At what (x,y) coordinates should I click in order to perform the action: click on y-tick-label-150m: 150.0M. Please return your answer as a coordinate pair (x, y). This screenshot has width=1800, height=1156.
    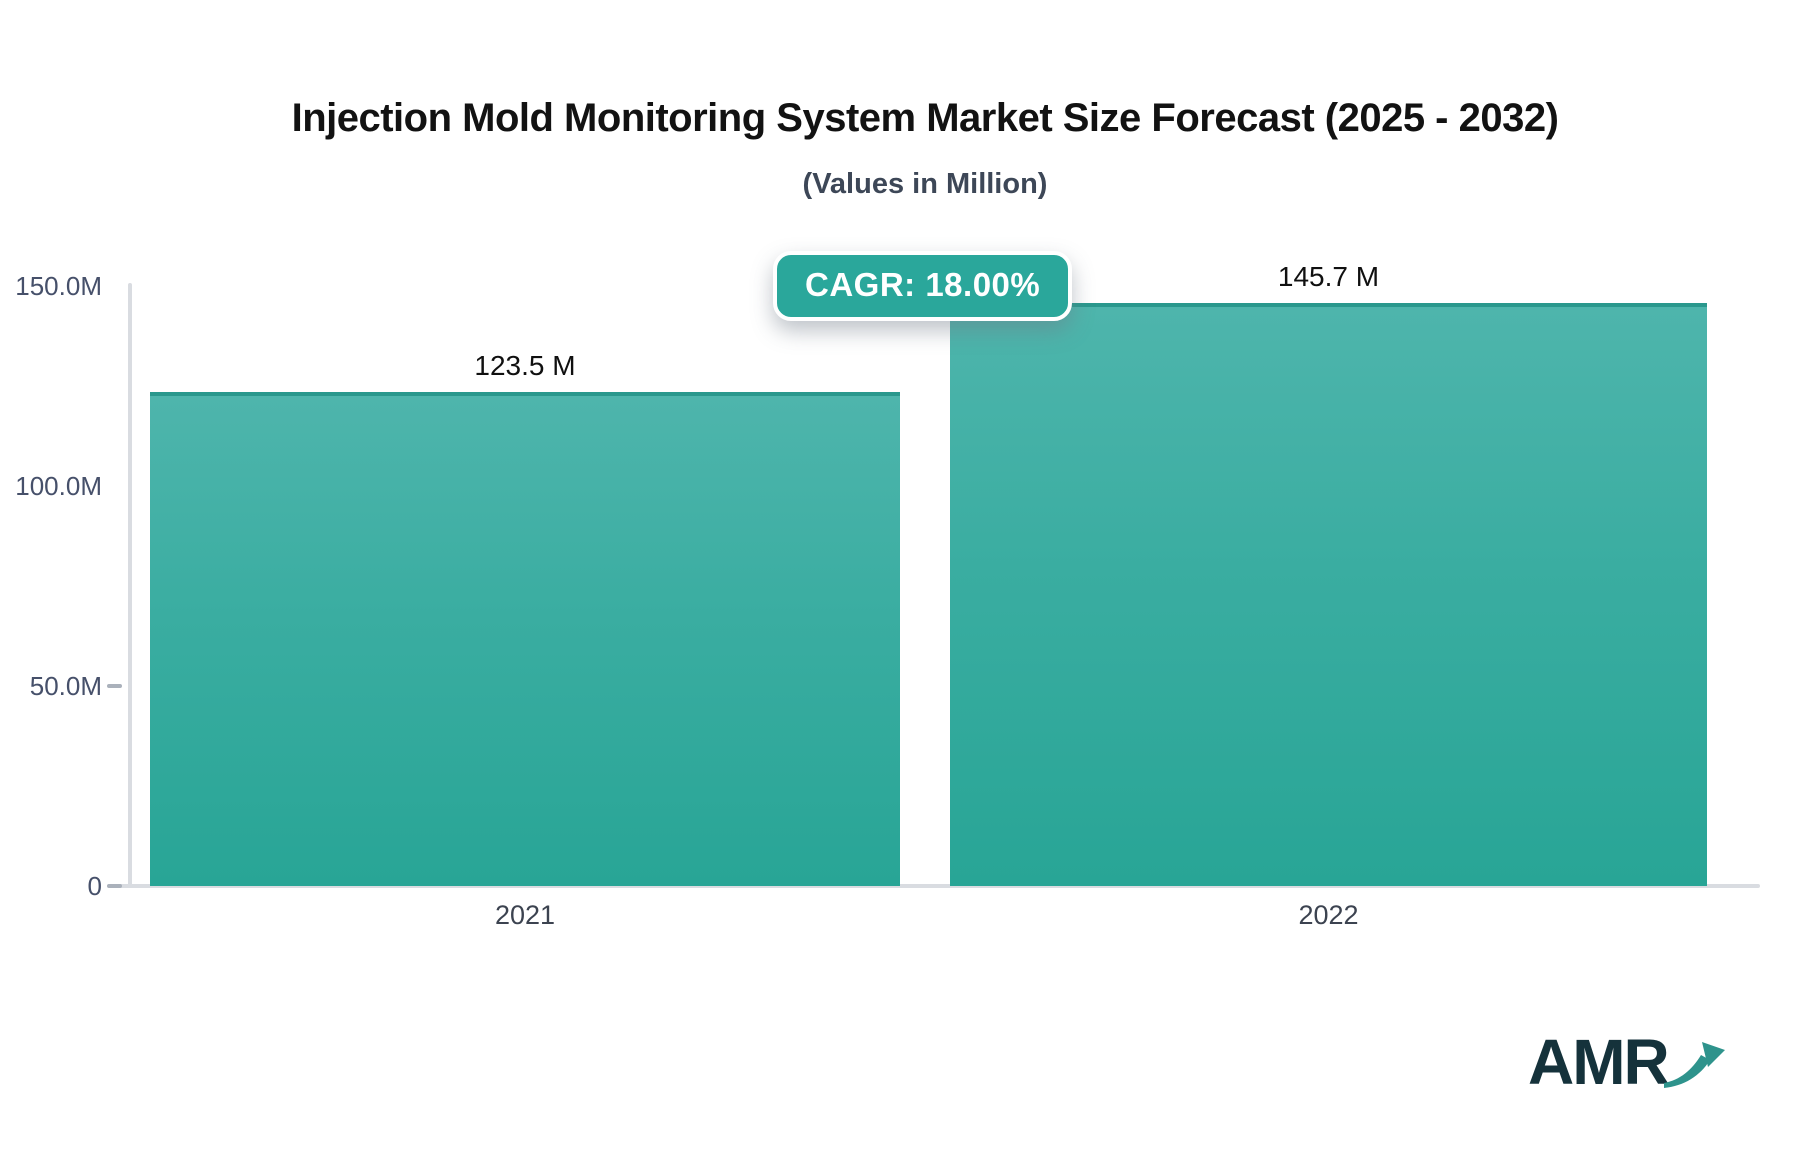
    Looking at the image, I should click on (58, 286).